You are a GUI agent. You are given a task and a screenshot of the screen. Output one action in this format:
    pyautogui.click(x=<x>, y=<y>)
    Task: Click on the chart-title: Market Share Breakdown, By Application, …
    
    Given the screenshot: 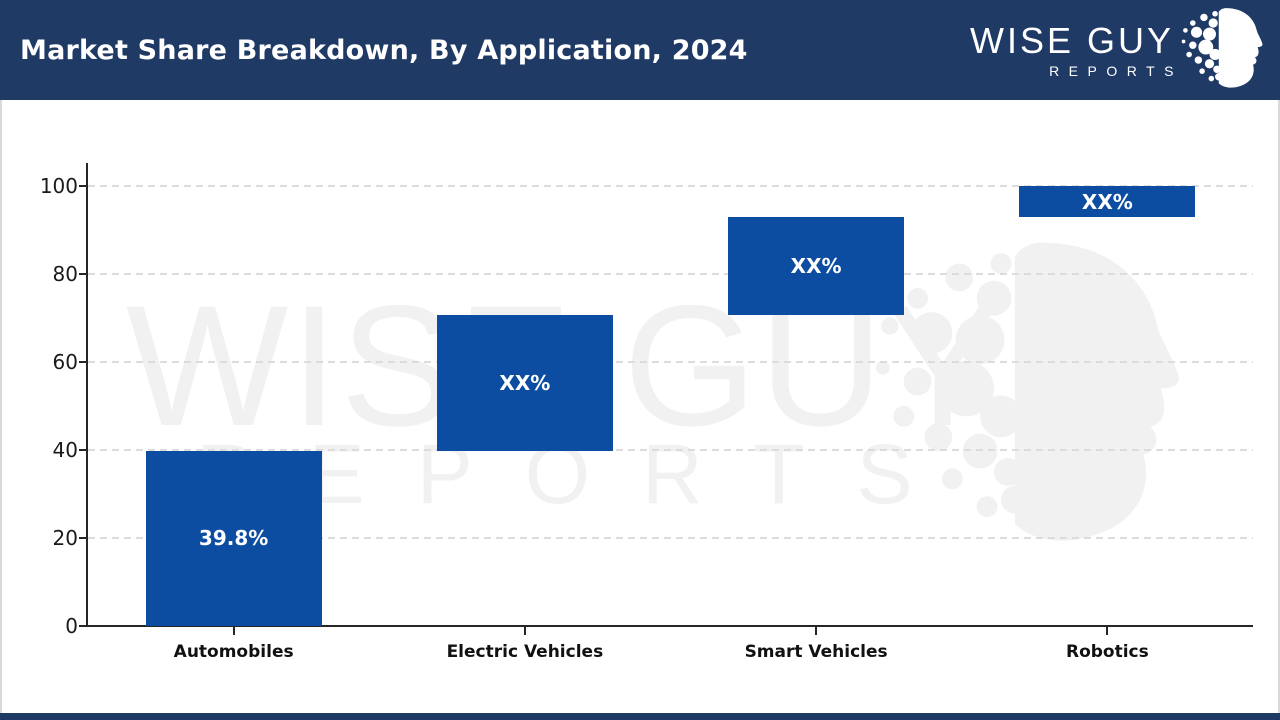 What is the action you would take?
    pyautogui.click(x=384, y=50)
    